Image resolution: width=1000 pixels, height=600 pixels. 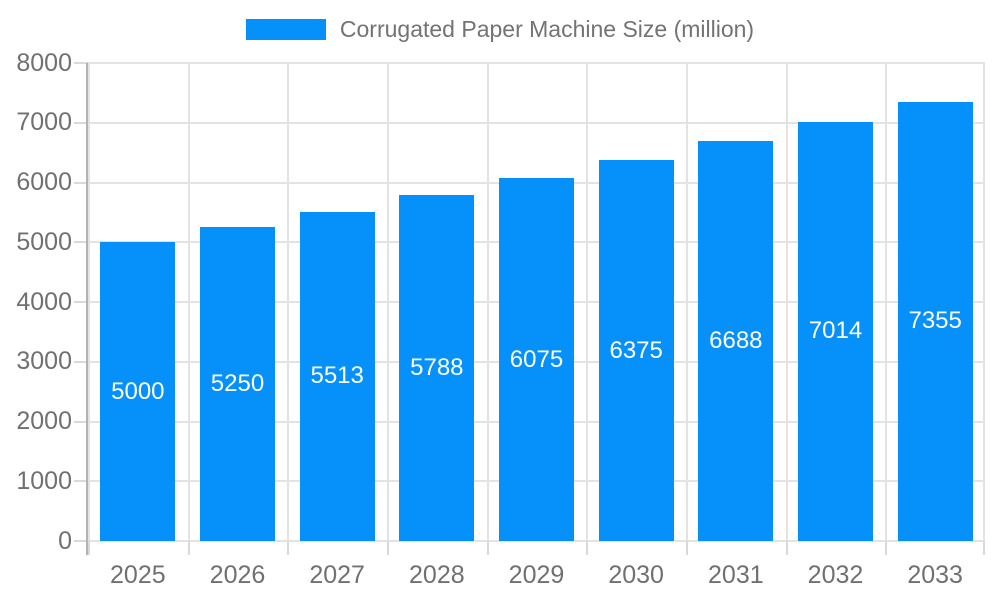 What do you see at coordinates (44, 62) in the screenshot?
I see `y-tick-label: 8000` at bounding box center [44, 62].